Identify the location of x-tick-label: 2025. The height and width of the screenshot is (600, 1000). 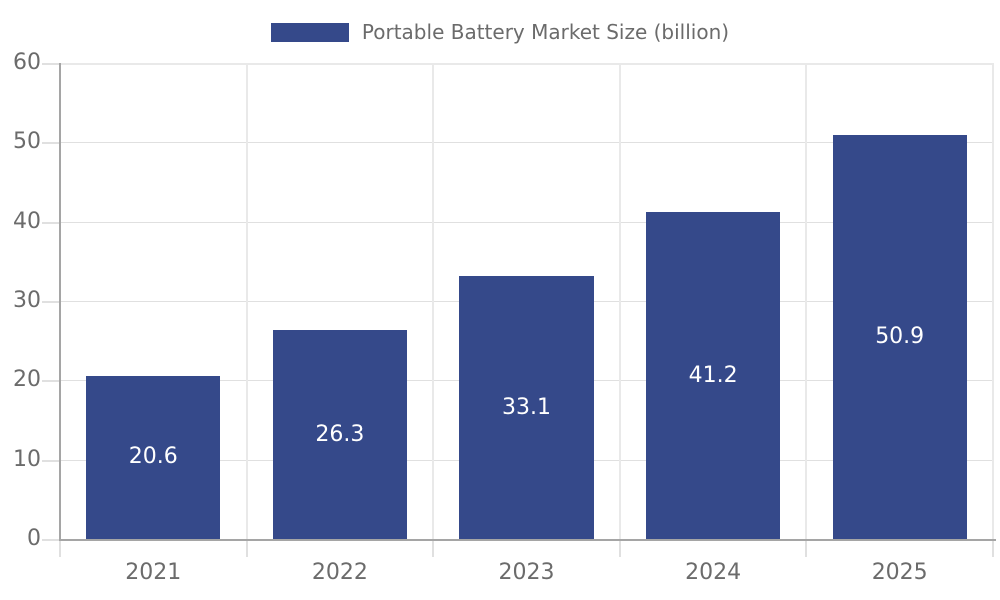
(899, 572).